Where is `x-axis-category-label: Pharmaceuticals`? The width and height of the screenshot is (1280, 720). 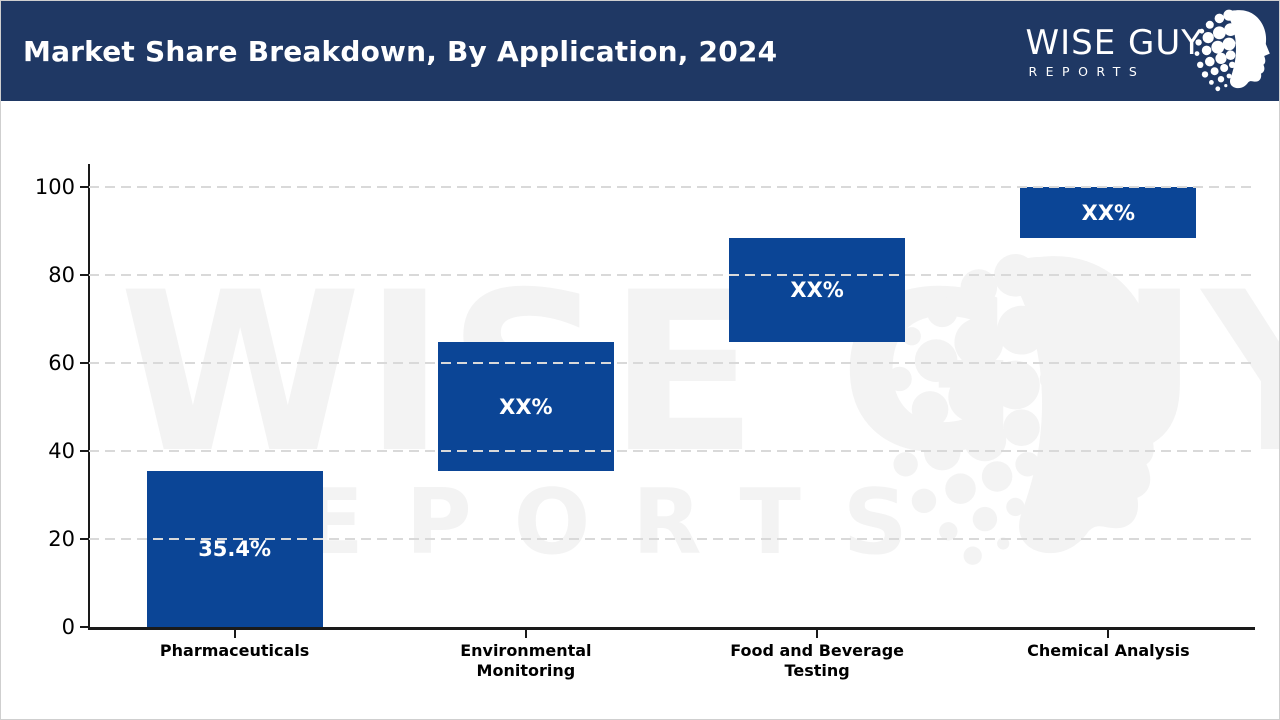
x-axis-category-label: Pharmaceuticals is located at coordinates (234, 650).